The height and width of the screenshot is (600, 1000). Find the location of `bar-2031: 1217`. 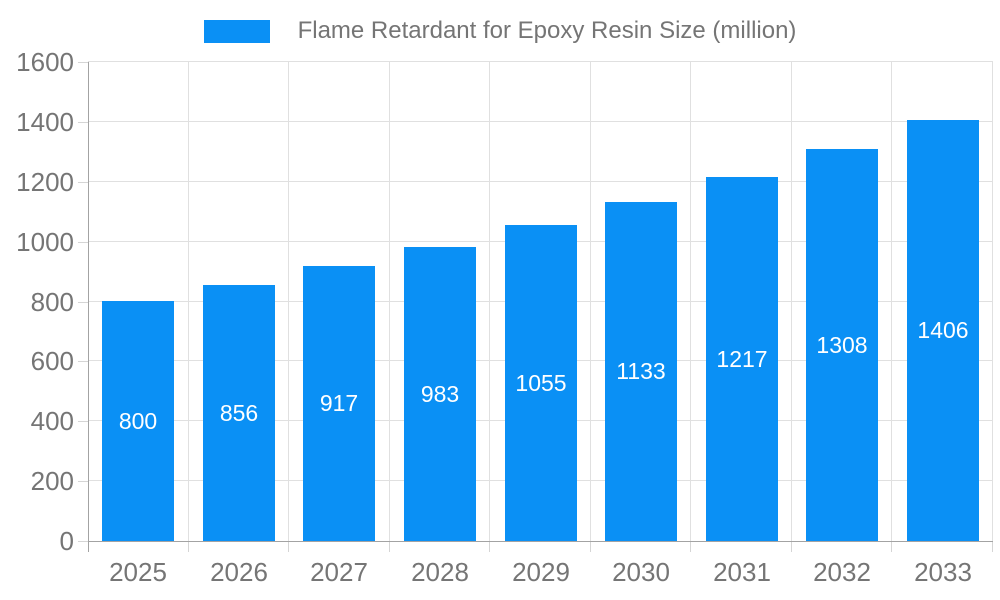

bar-2031: 1217 is located at coordinates (742, 359).